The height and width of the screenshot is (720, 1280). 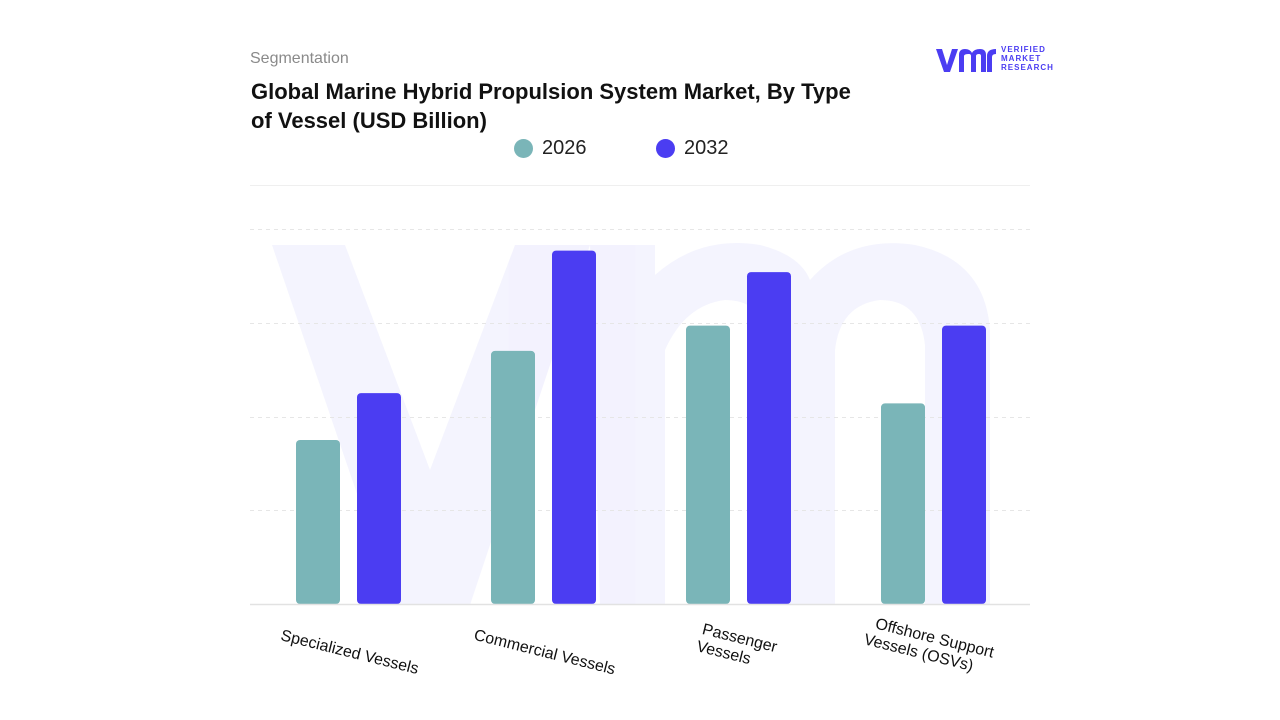 I want to click on vmr-logo-icon, so click(x=966, y=60).